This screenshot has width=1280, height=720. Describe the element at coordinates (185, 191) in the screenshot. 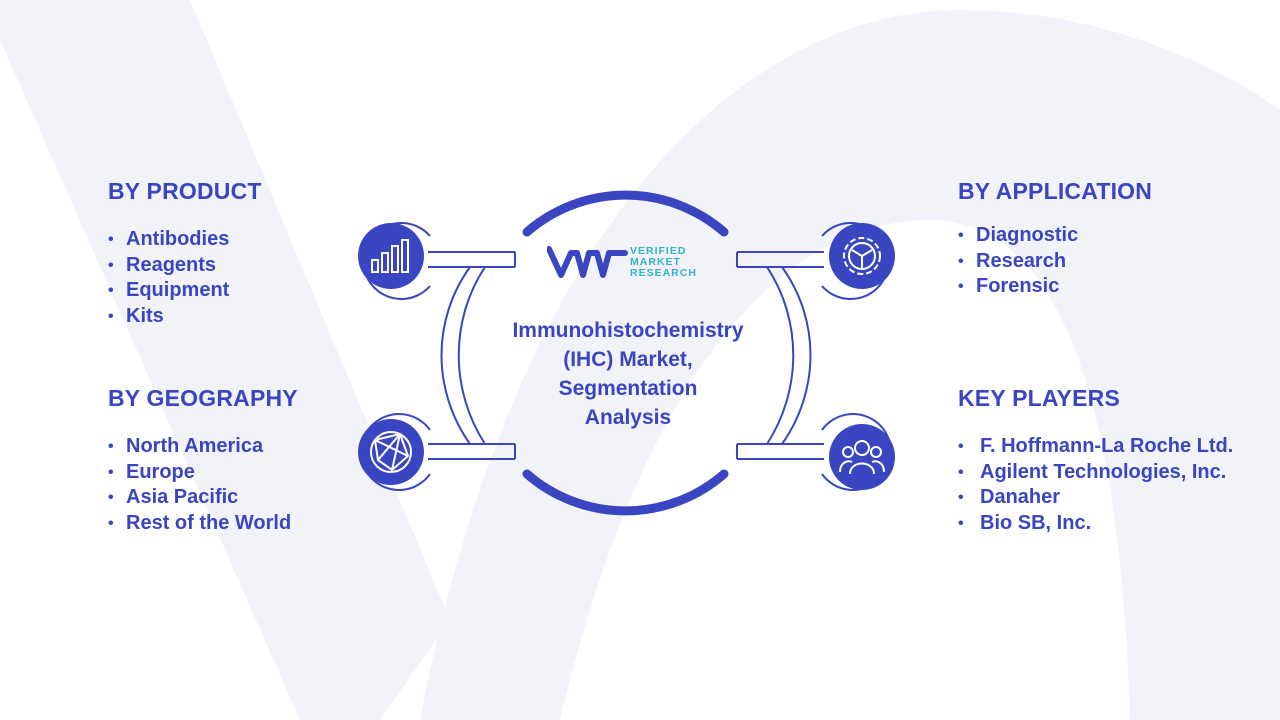

I see `section-heading: BY PRODUCT` at that location.